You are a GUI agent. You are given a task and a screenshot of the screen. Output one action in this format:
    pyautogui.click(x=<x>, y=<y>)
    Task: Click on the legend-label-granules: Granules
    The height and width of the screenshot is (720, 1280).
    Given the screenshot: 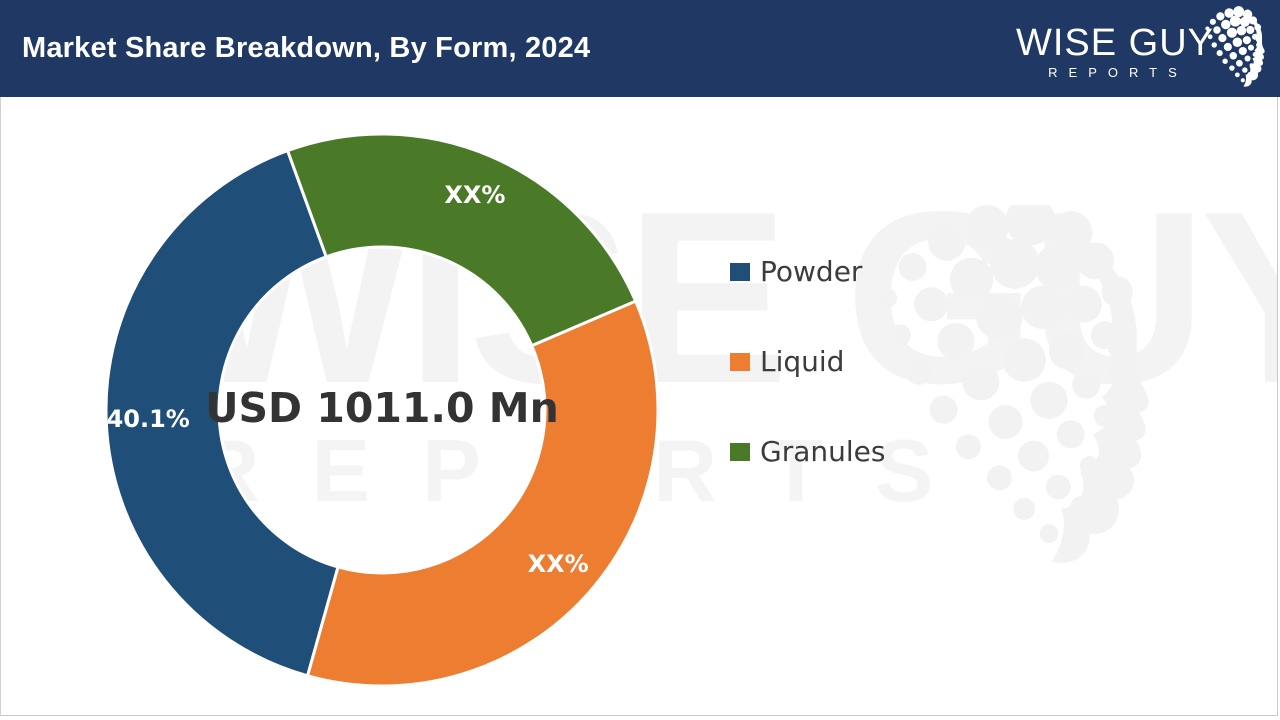 What is the action you would take?
    pyautogui.click(x=823, y=451)
    